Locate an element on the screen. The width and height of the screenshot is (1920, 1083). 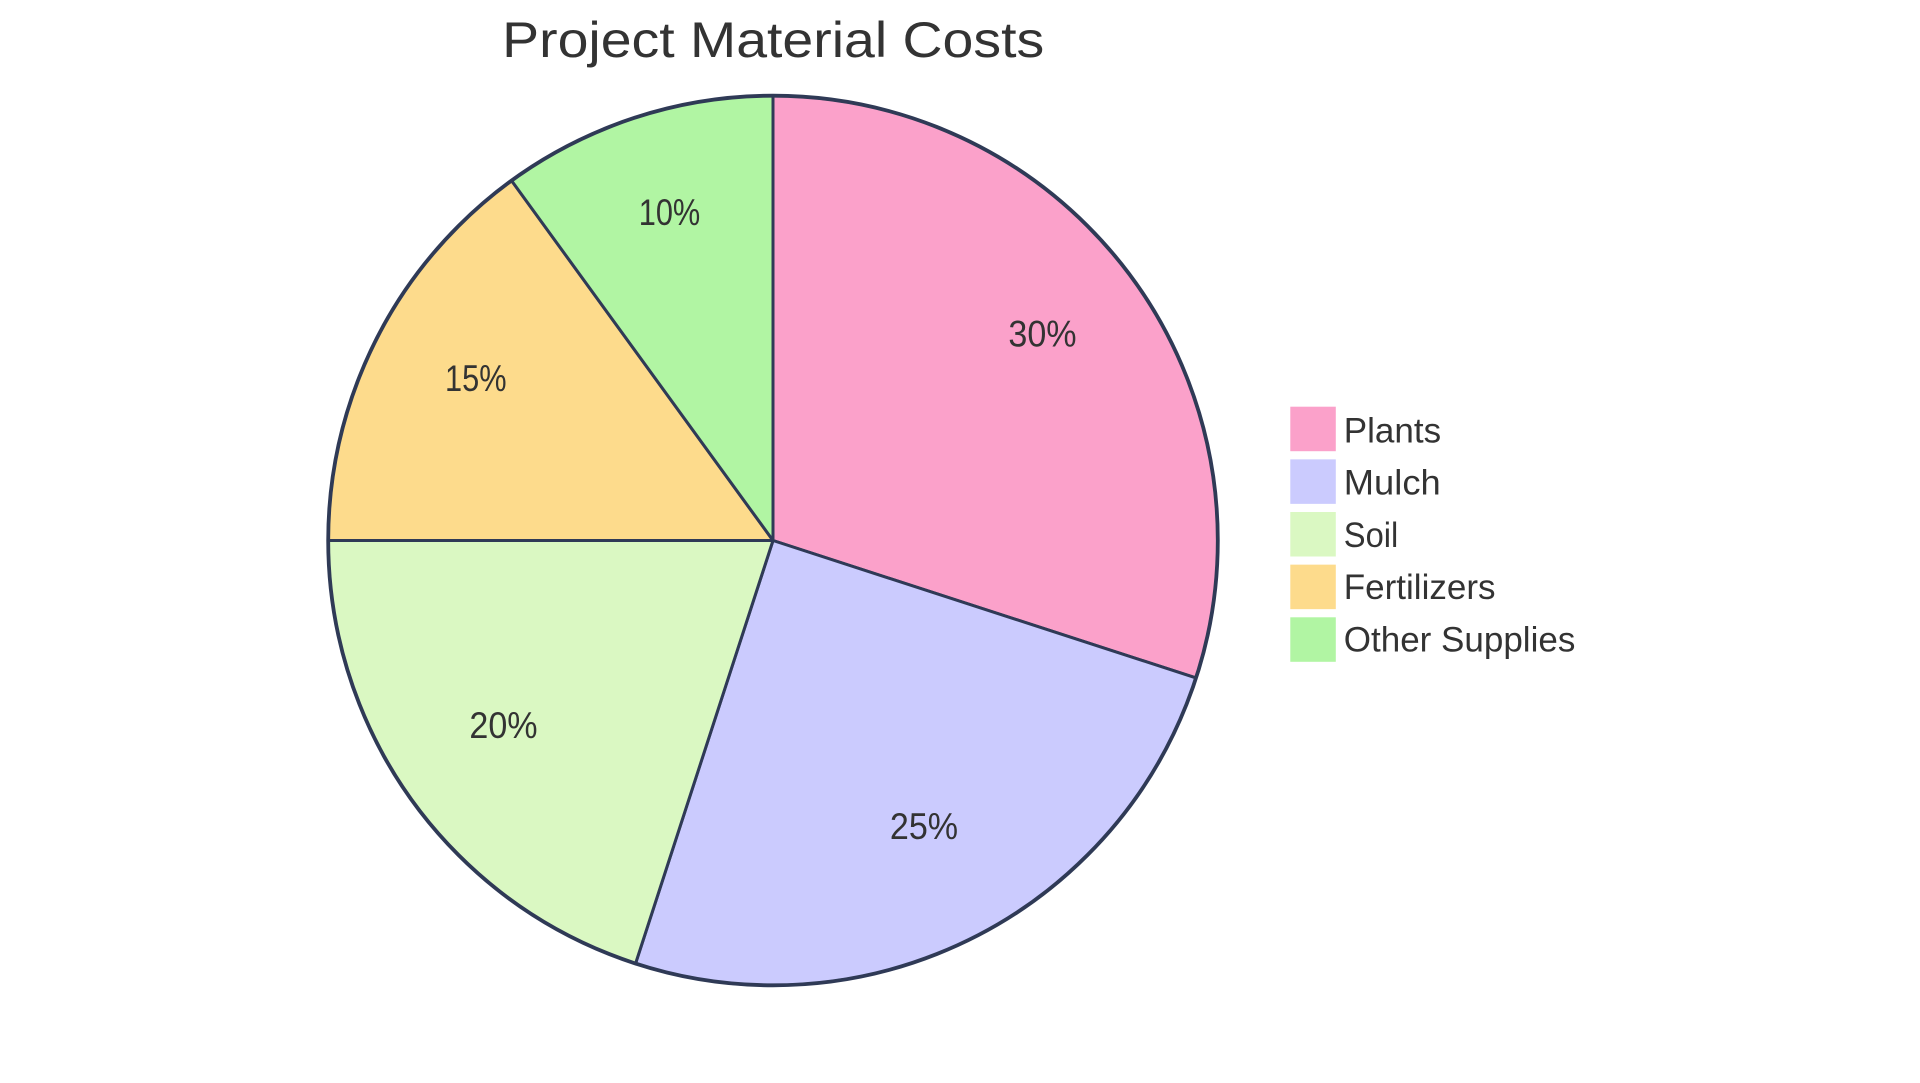
svg-text: 10% is located at coordinates (670, 212).